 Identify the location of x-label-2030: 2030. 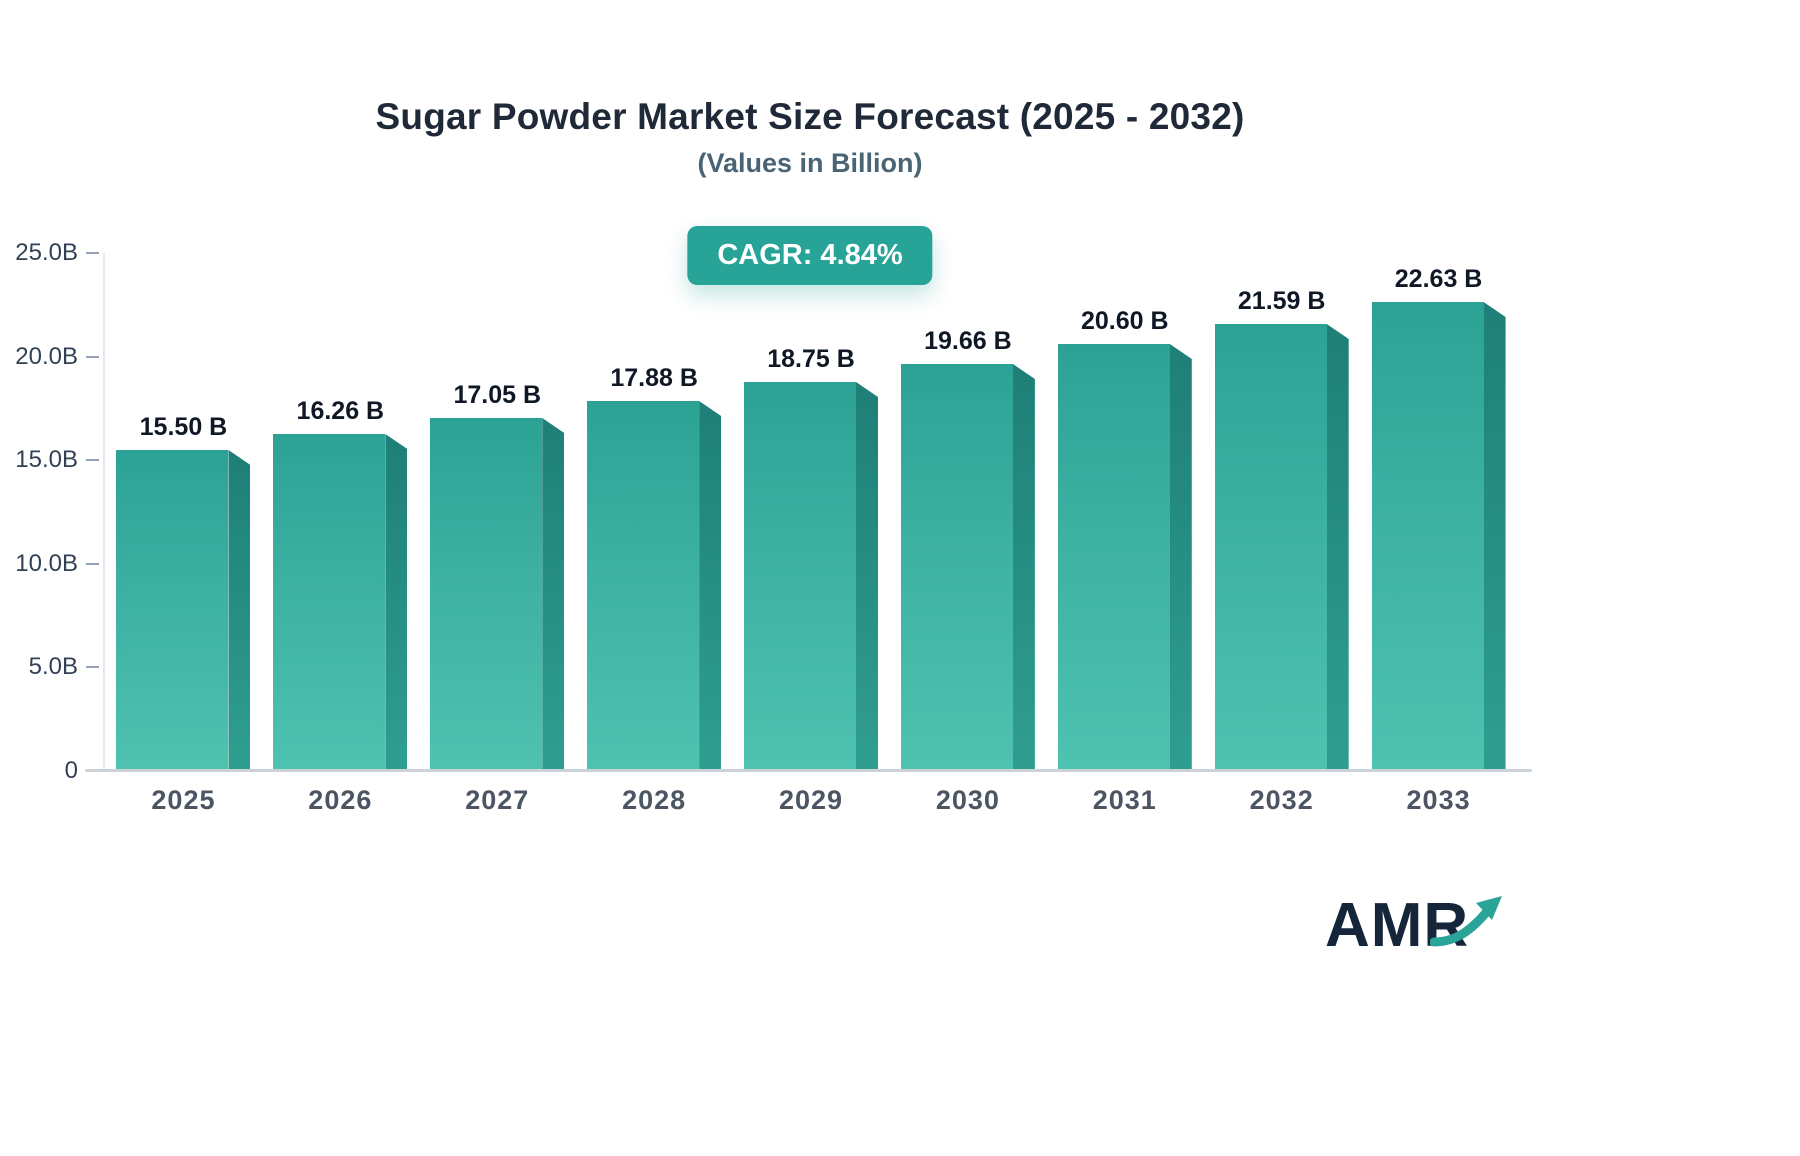
(967, 800).